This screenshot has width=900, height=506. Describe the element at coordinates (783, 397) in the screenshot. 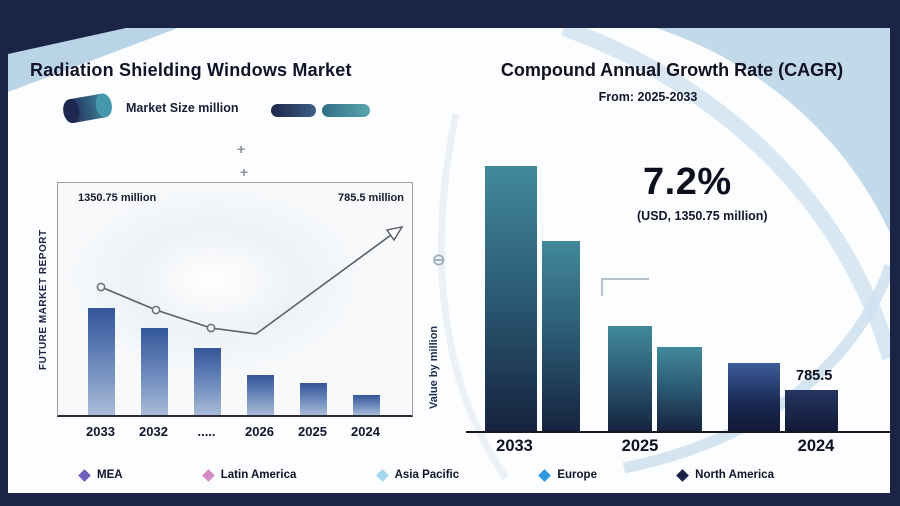

I see `cagr-bar-group-2024` at that location.